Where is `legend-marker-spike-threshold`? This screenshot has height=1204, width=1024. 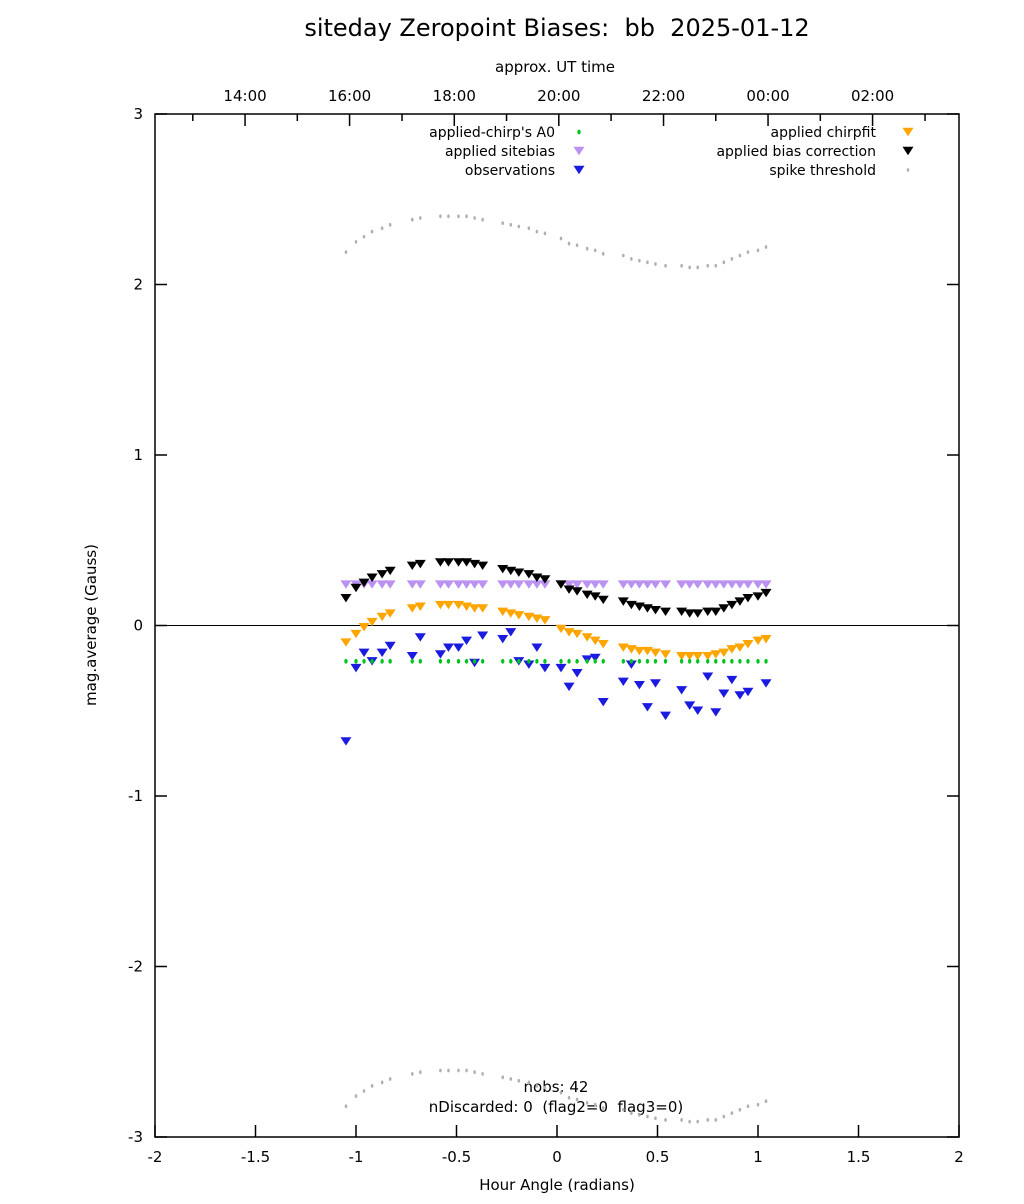
legend-marker-spike-threshold is located at coordinates (908, 170).